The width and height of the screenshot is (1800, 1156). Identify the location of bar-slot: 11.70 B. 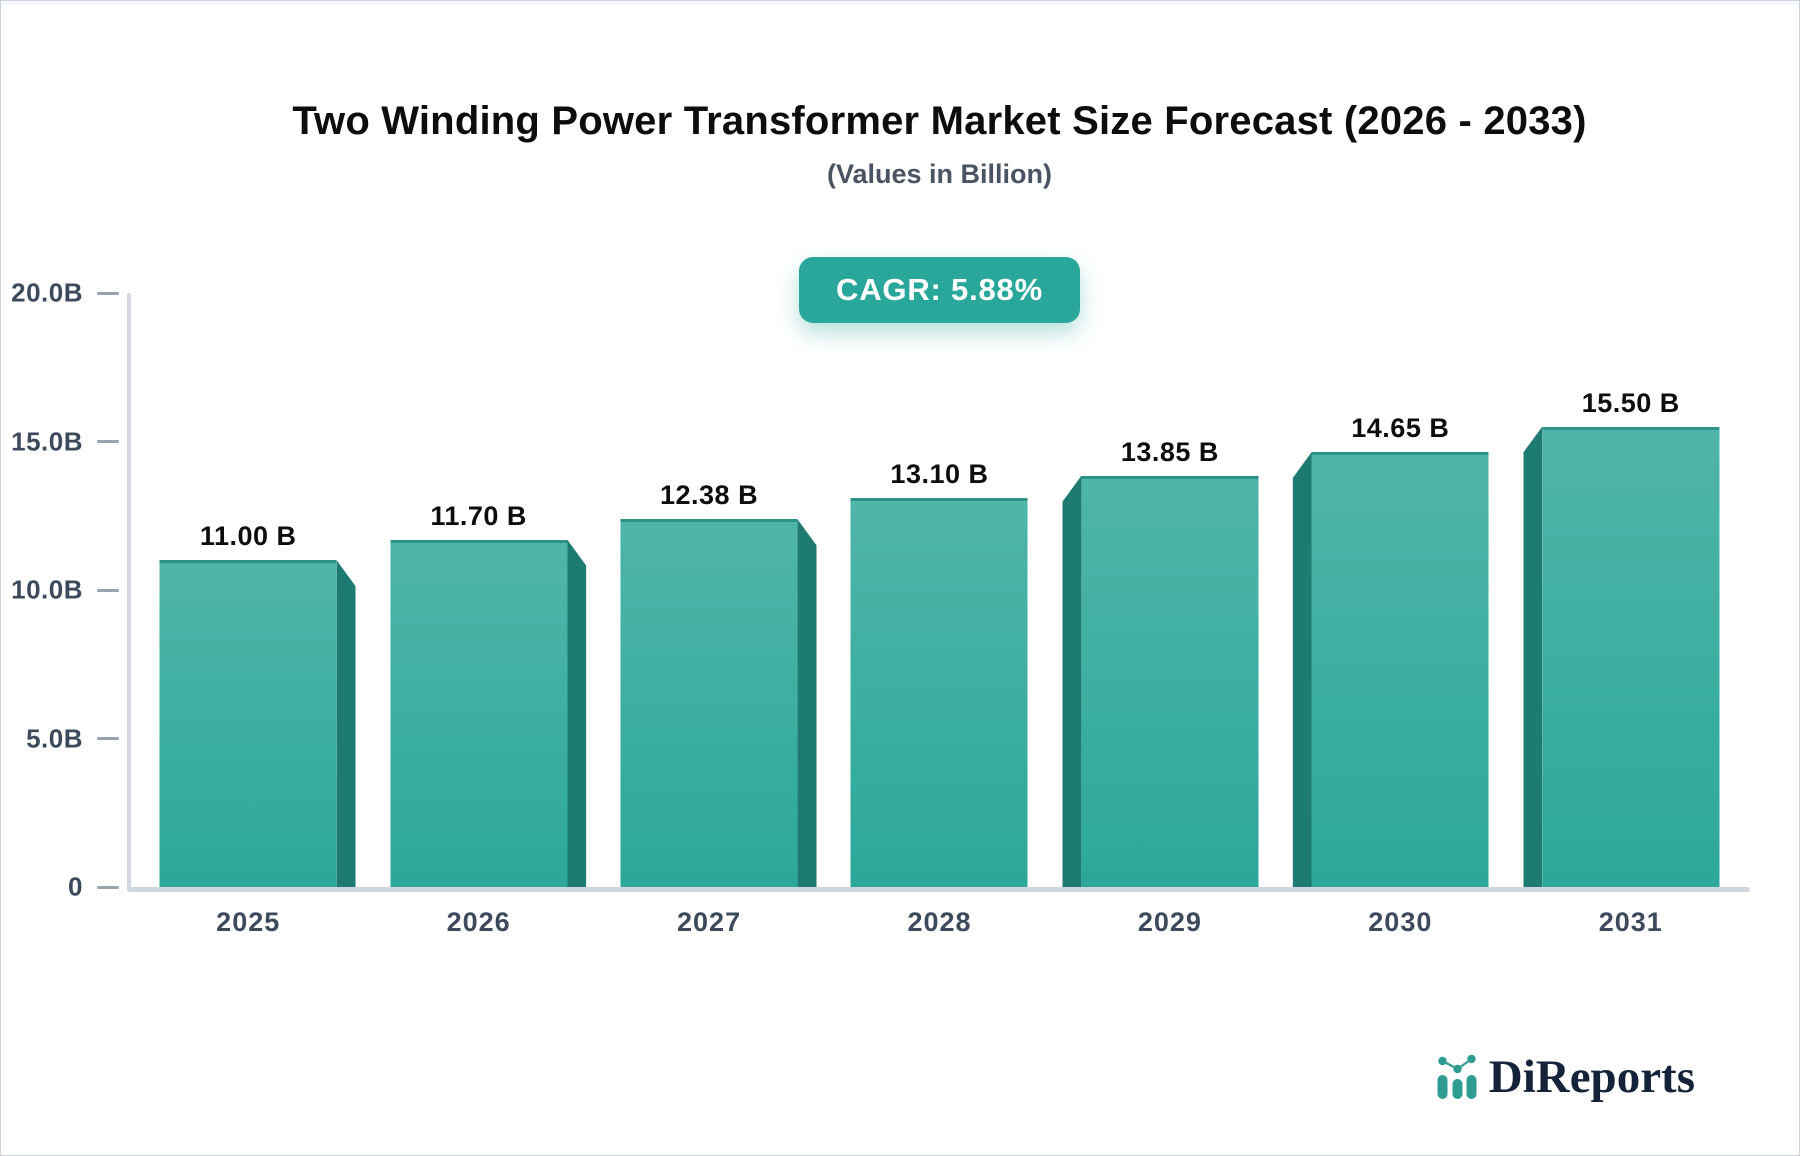
(478, 590).